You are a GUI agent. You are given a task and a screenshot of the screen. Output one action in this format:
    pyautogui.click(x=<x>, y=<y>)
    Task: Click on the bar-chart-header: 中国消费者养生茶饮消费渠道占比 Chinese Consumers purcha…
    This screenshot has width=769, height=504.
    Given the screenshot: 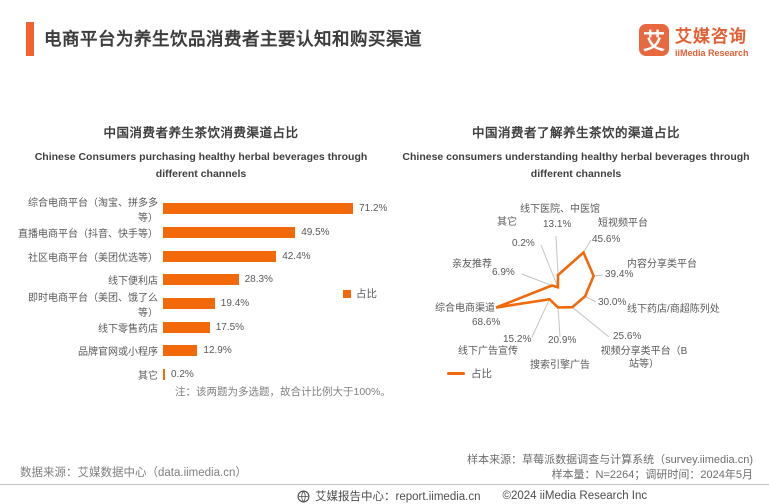 What is the action you would take?
    pyautogui.click(x=201, y=152)
    